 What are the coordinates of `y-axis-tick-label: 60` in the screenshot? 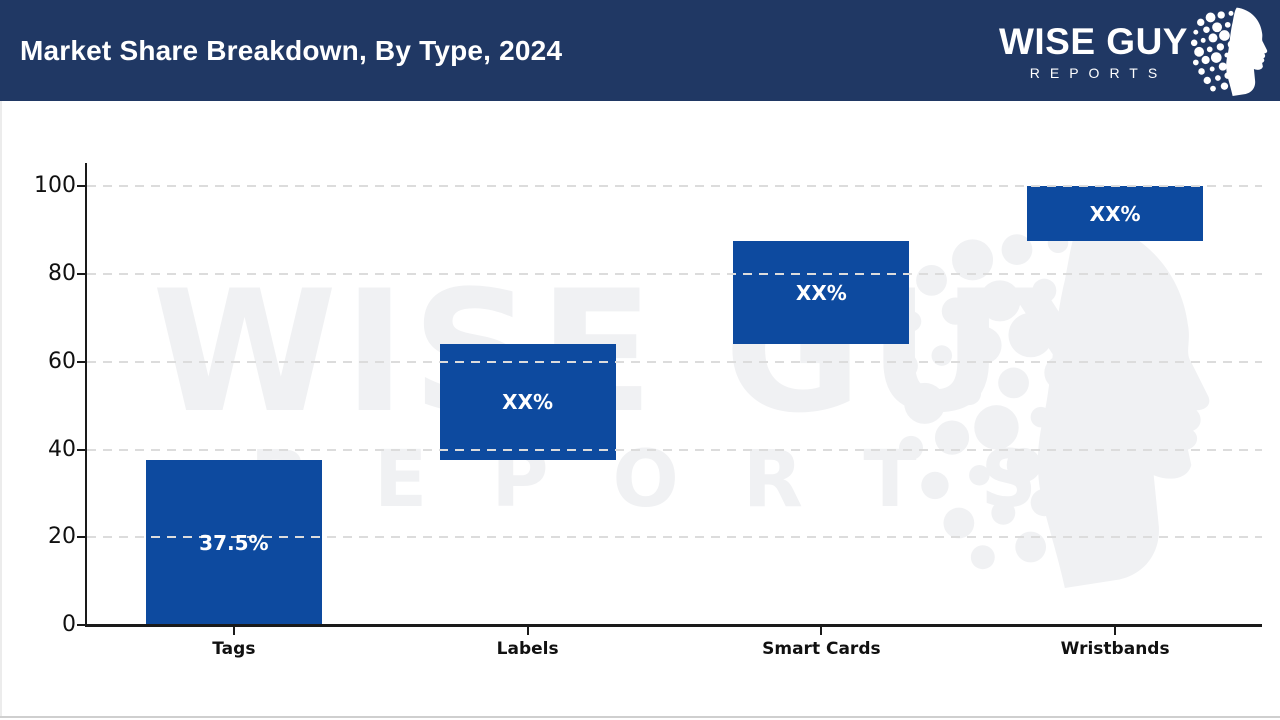 It's located at (62, 361).